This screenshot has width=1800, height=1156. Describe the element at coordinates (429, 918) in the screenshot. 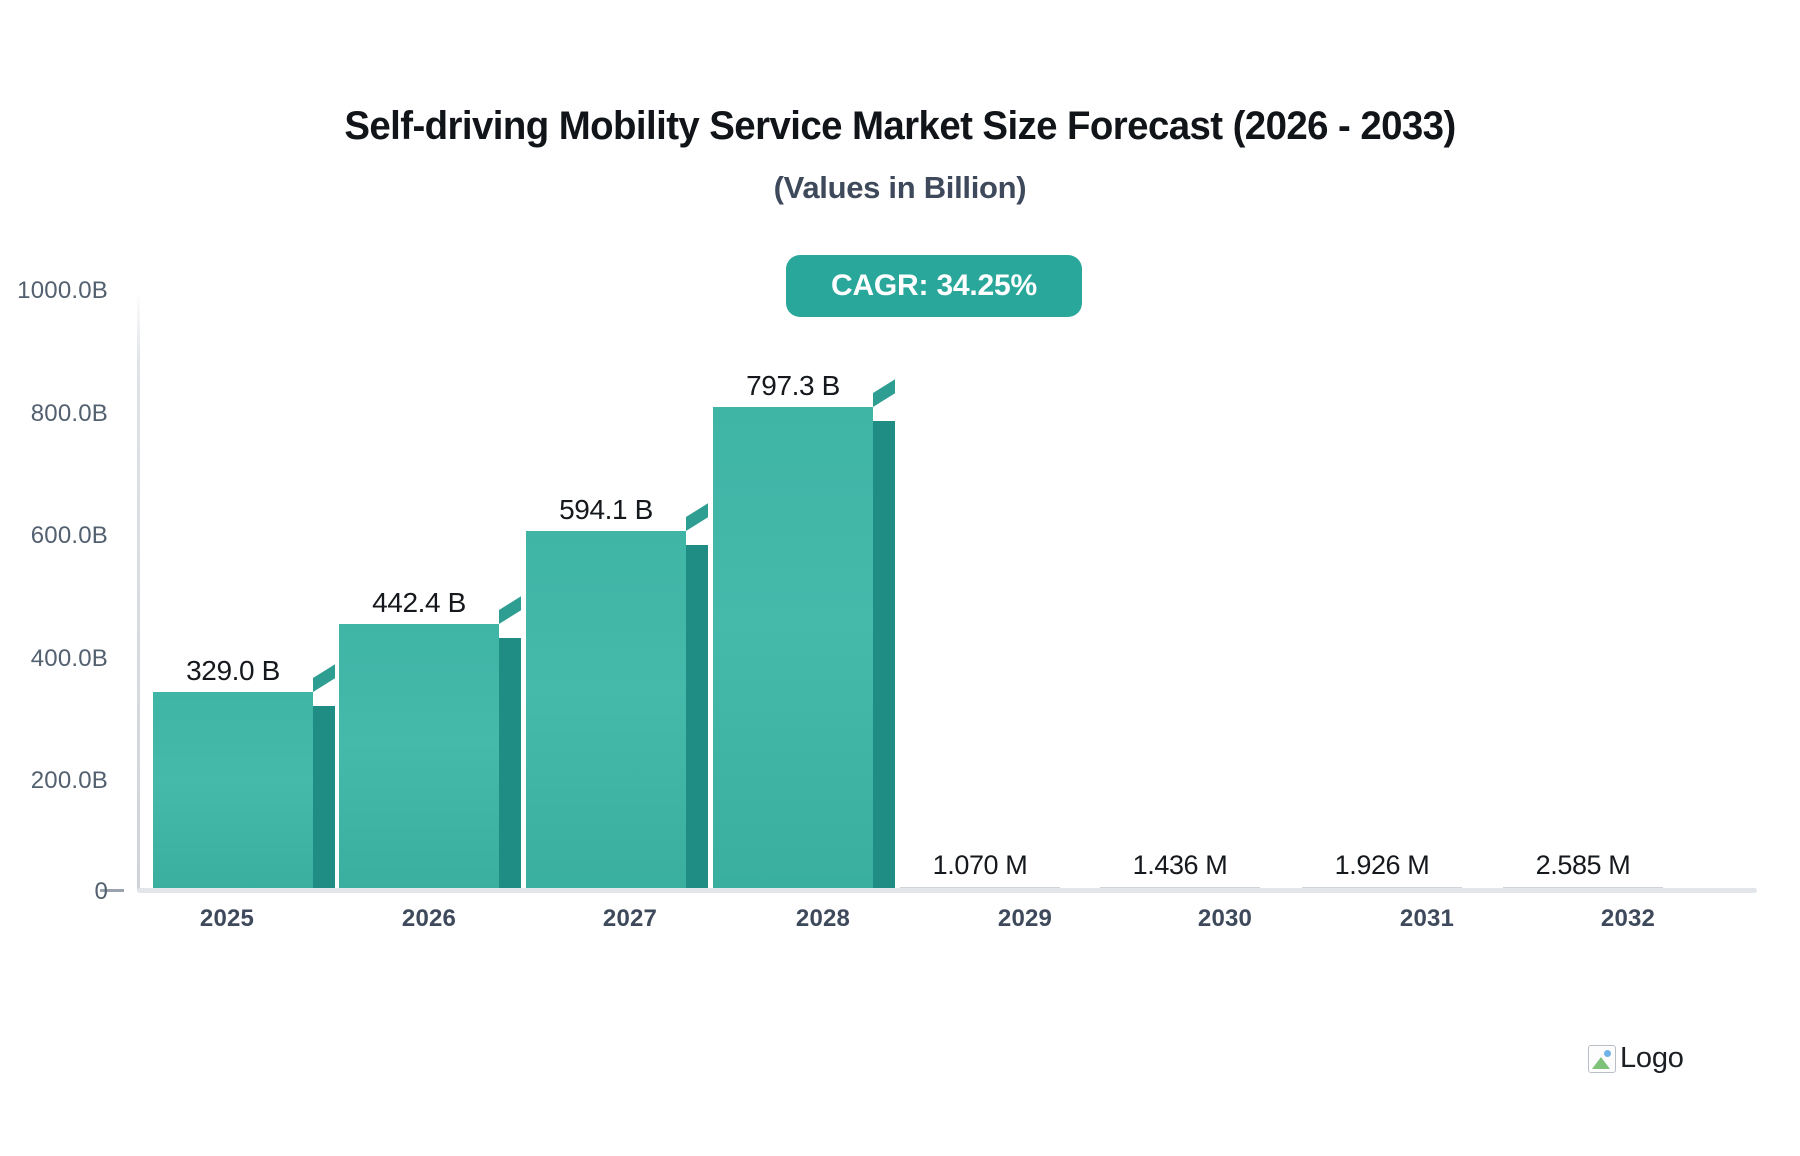

I see `x-tick-label-2026: 2026` at that location.